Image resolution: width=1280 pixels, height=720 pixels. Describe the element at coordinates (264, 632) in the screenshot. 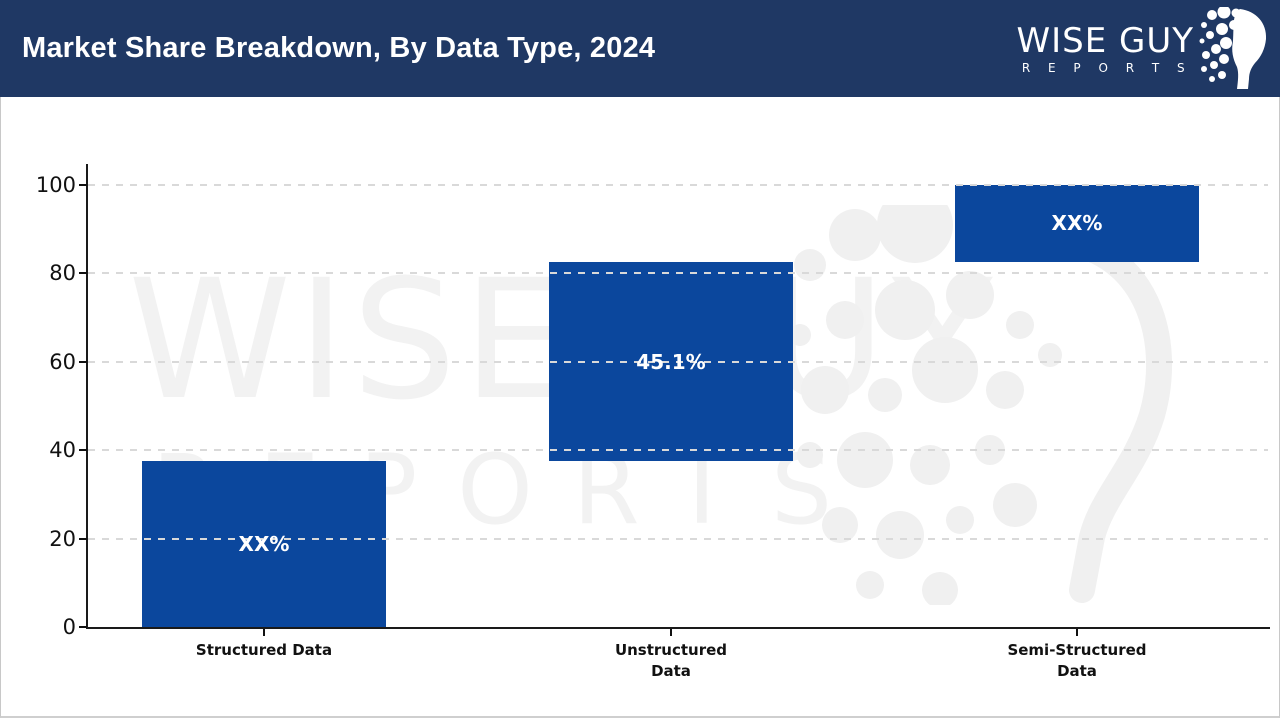

I see `x-tick-structured-data` at that location.